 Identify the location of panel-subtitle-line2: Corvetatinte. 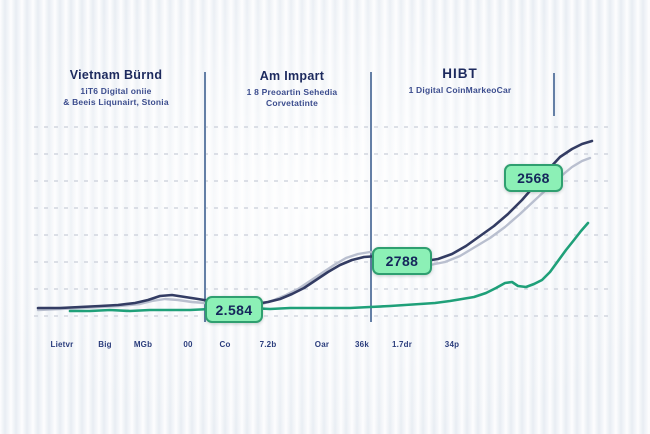
(292, 102).